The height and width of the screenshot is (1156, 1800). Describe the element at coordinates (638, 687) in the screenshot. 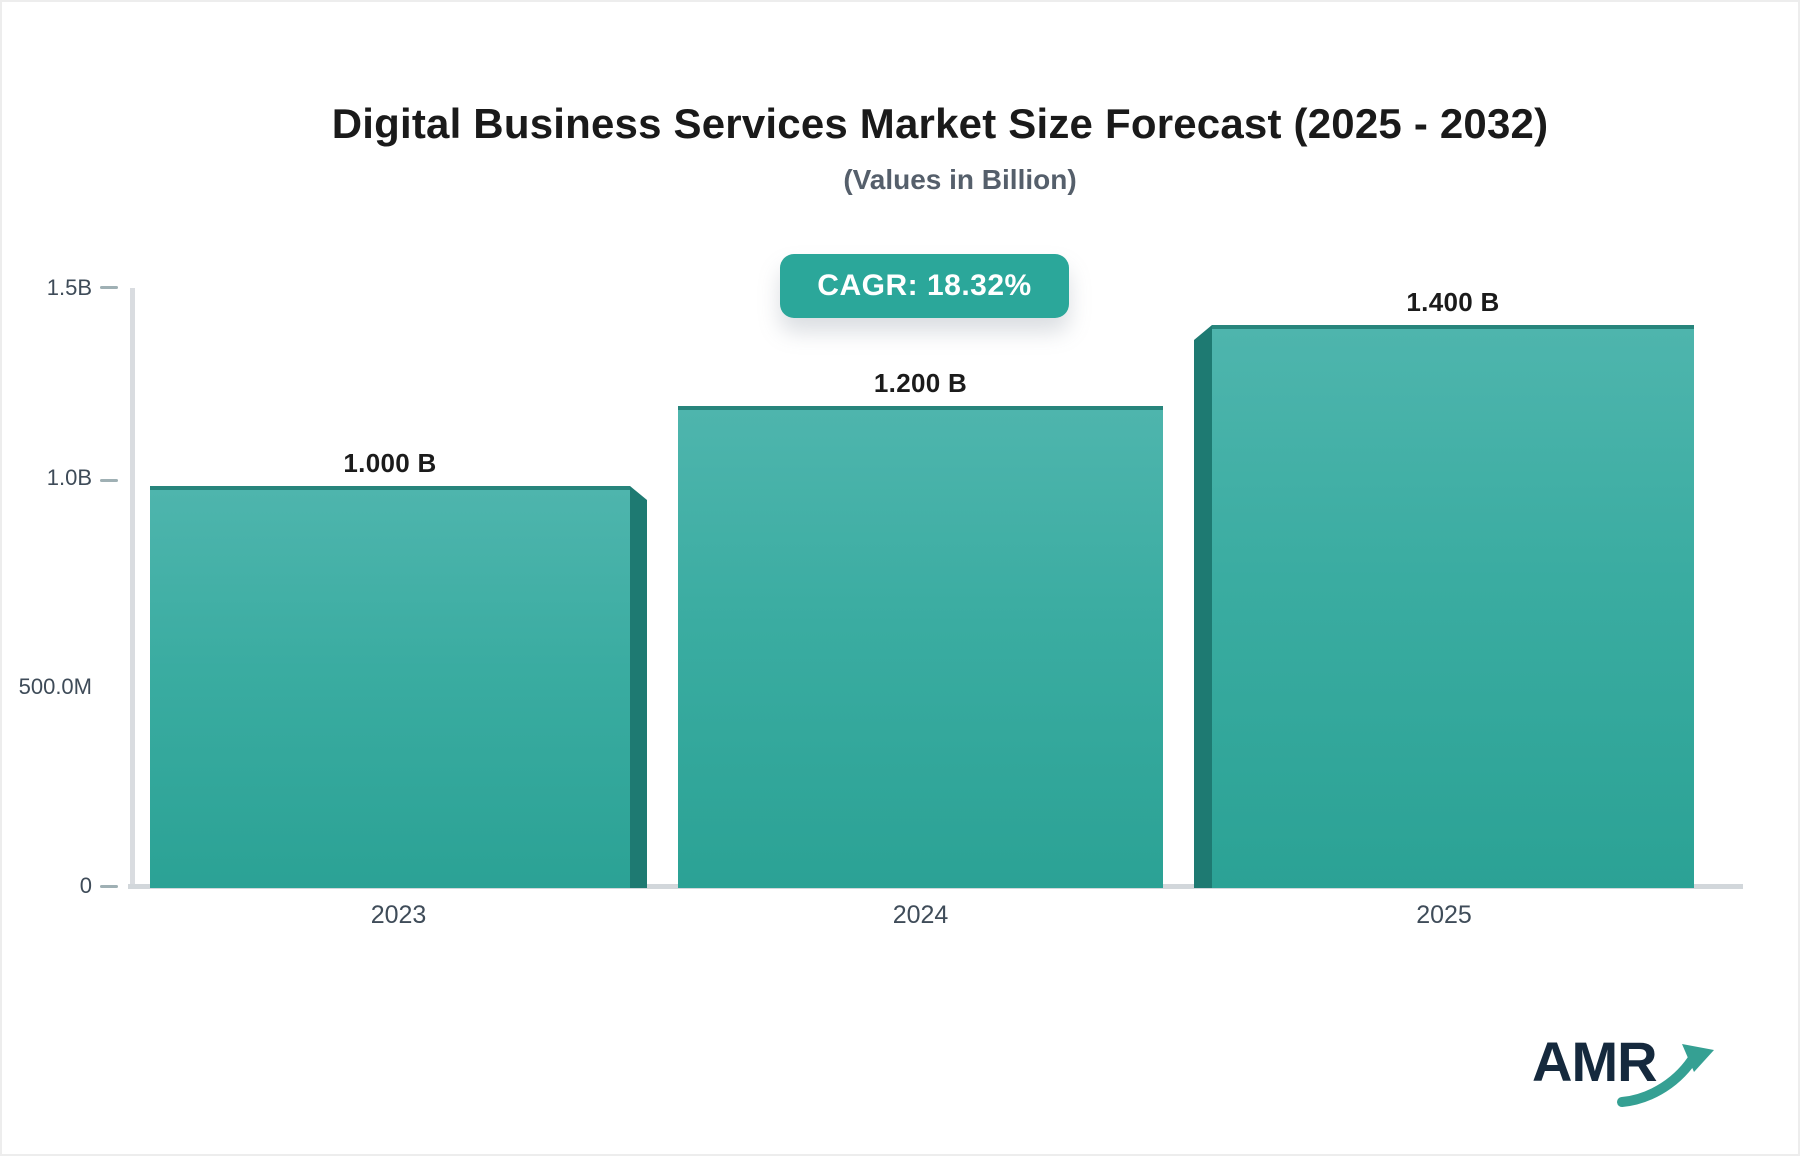

I see `bar-2023-side-3d` at that location.